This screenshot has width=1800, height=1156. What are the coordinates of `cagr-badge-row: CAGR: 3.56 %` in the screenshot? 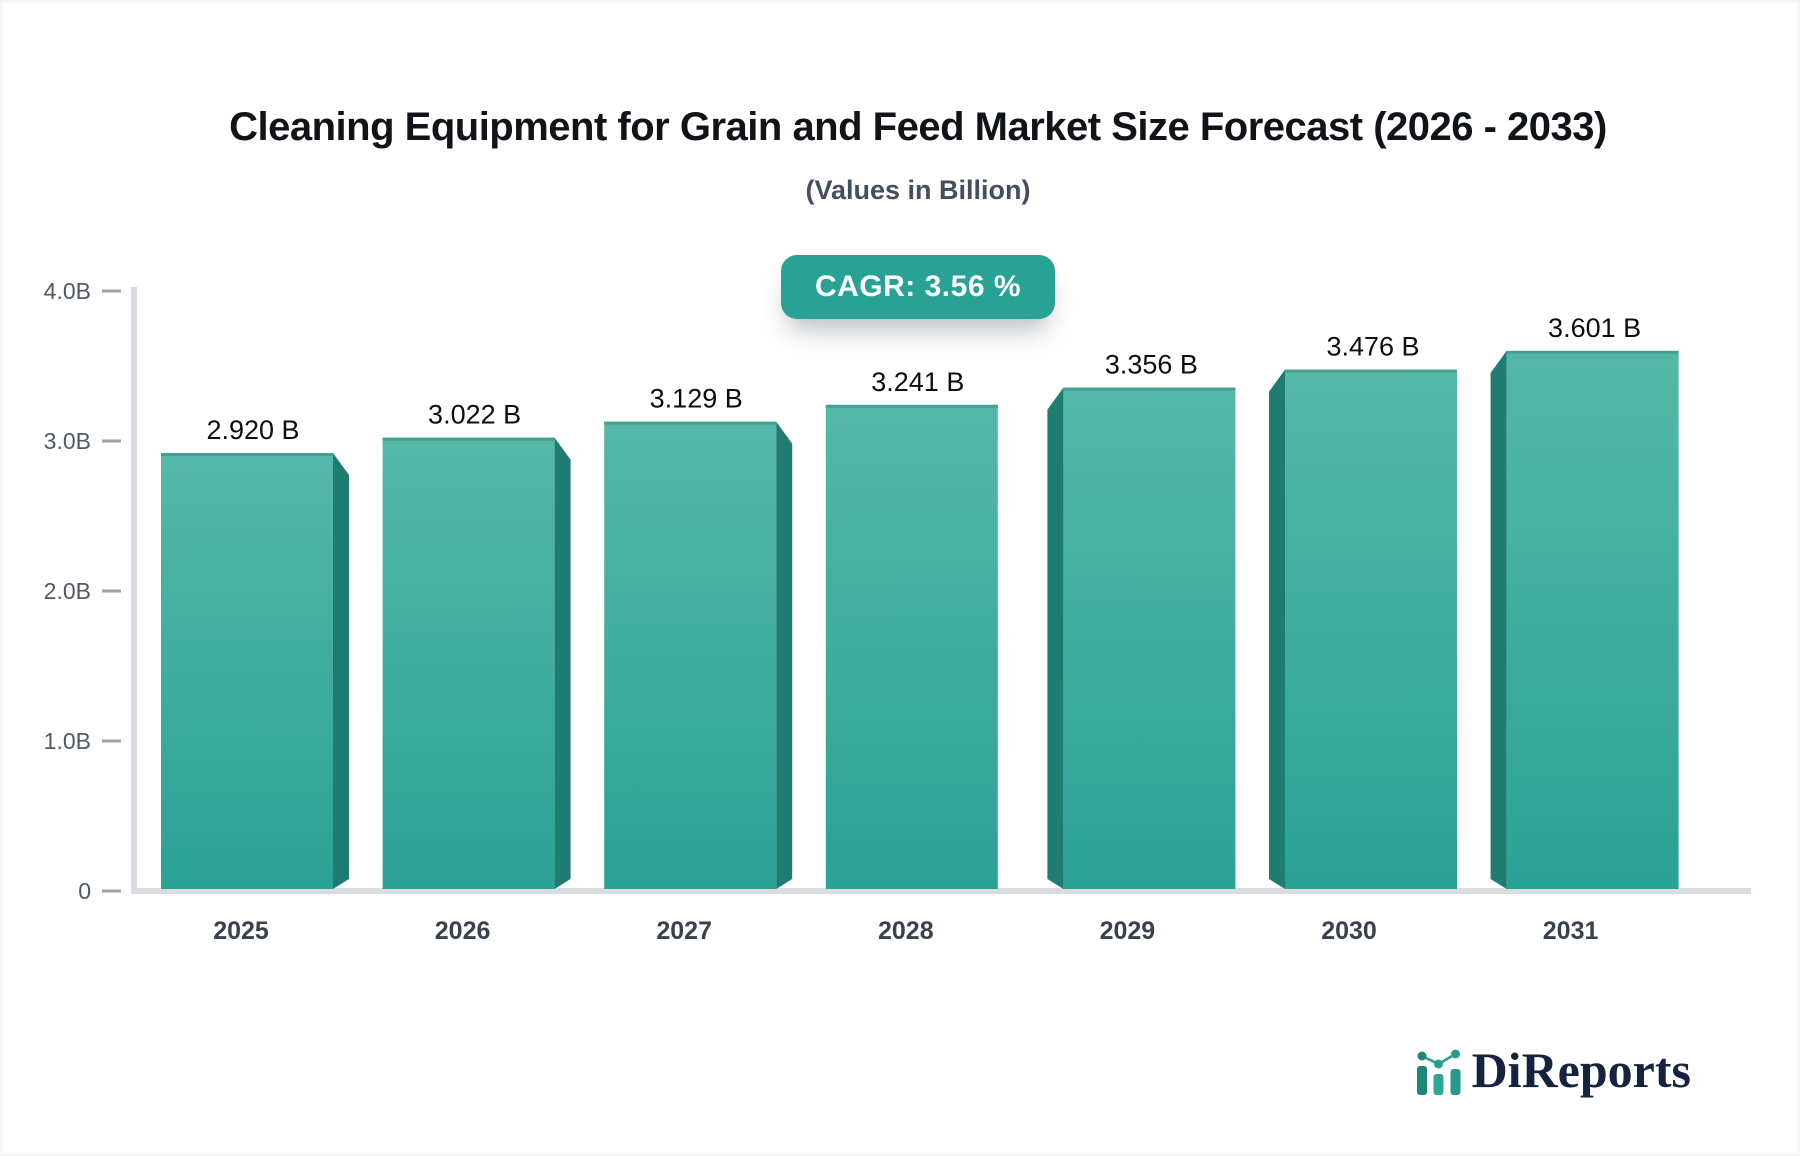 It's located at (918, 287).